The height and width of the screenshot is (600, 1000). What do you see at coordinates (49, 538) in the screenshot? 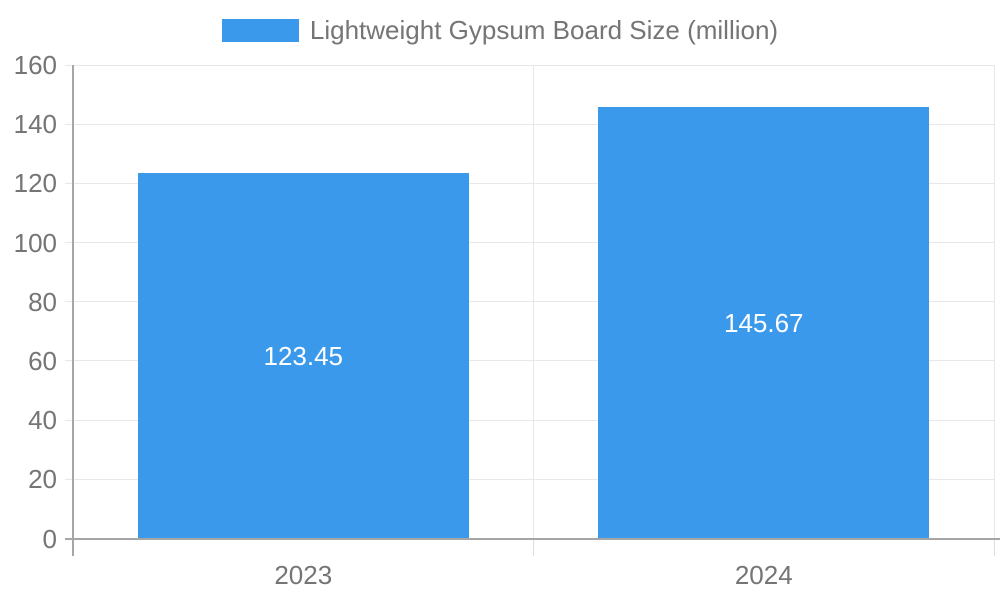
I see `y-axis-tick-label: 0` at bounding box center [49, 538].